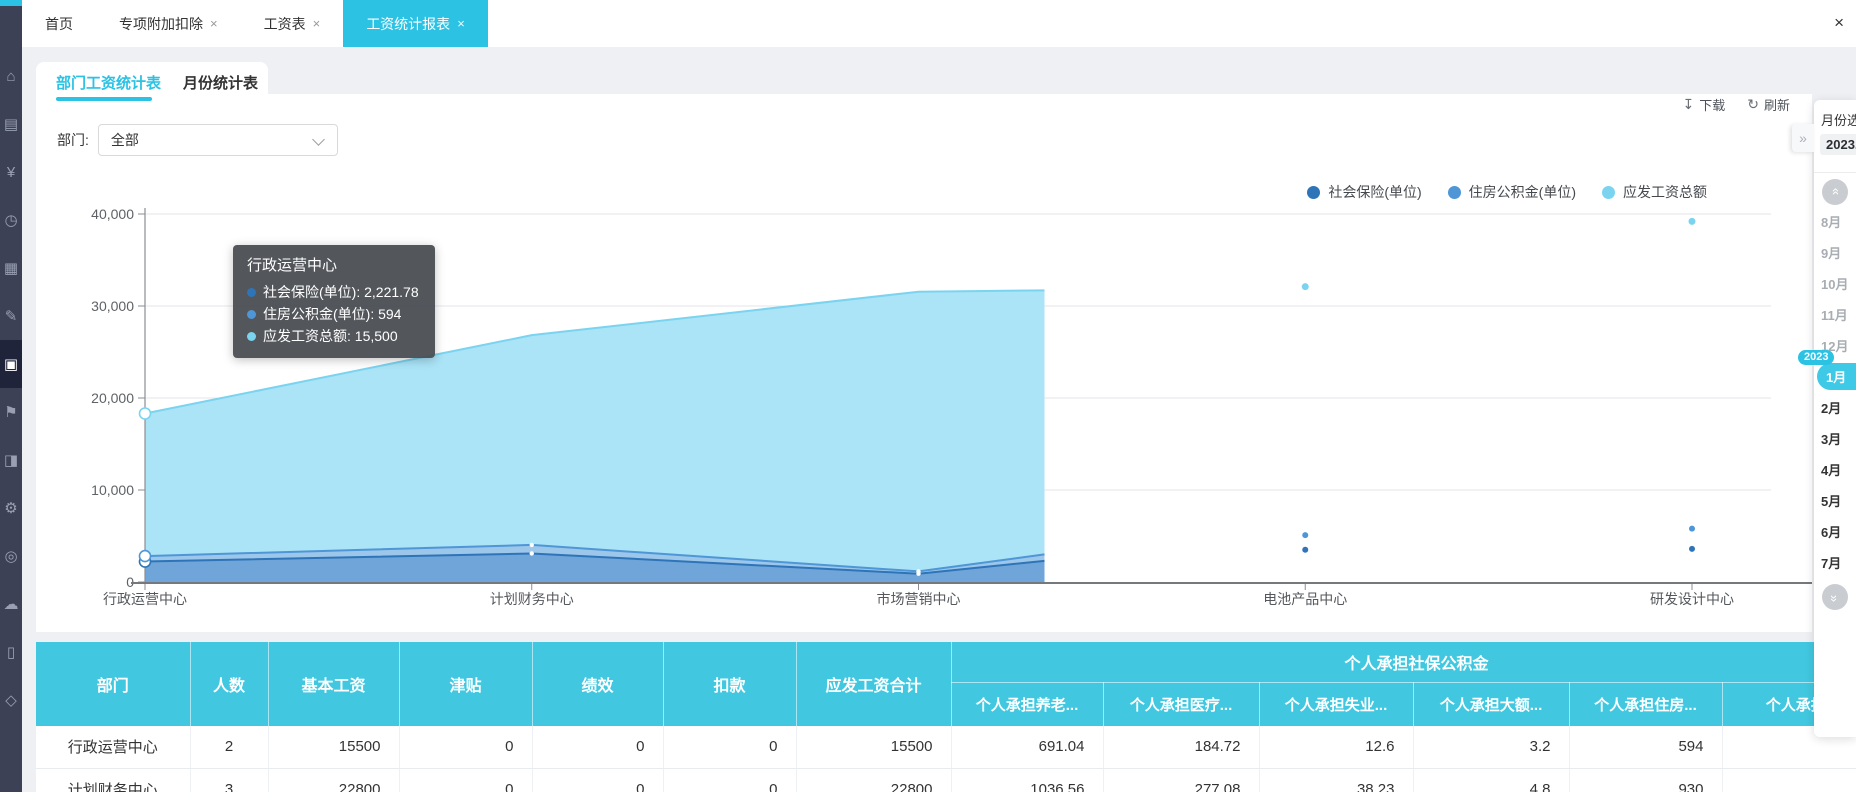 The width and height of the screenshot is (1856, 792). I want to click on checkout-icon: ⚑, so click(11, 412).